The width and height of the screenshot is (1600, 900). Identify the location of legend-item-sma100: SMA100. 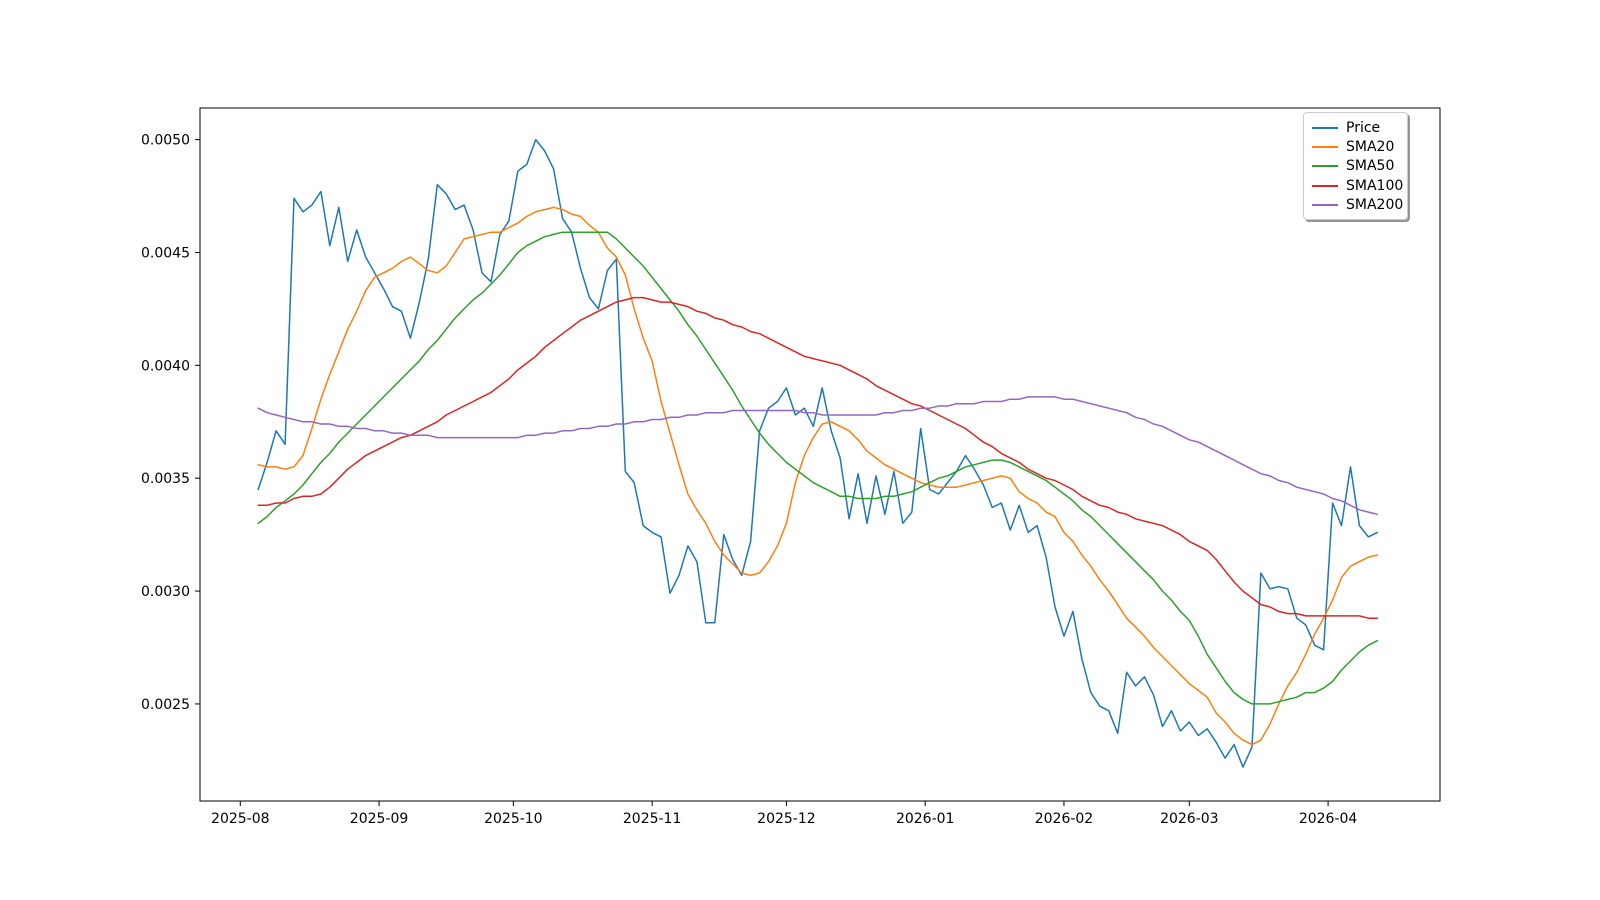
(1357, 185).